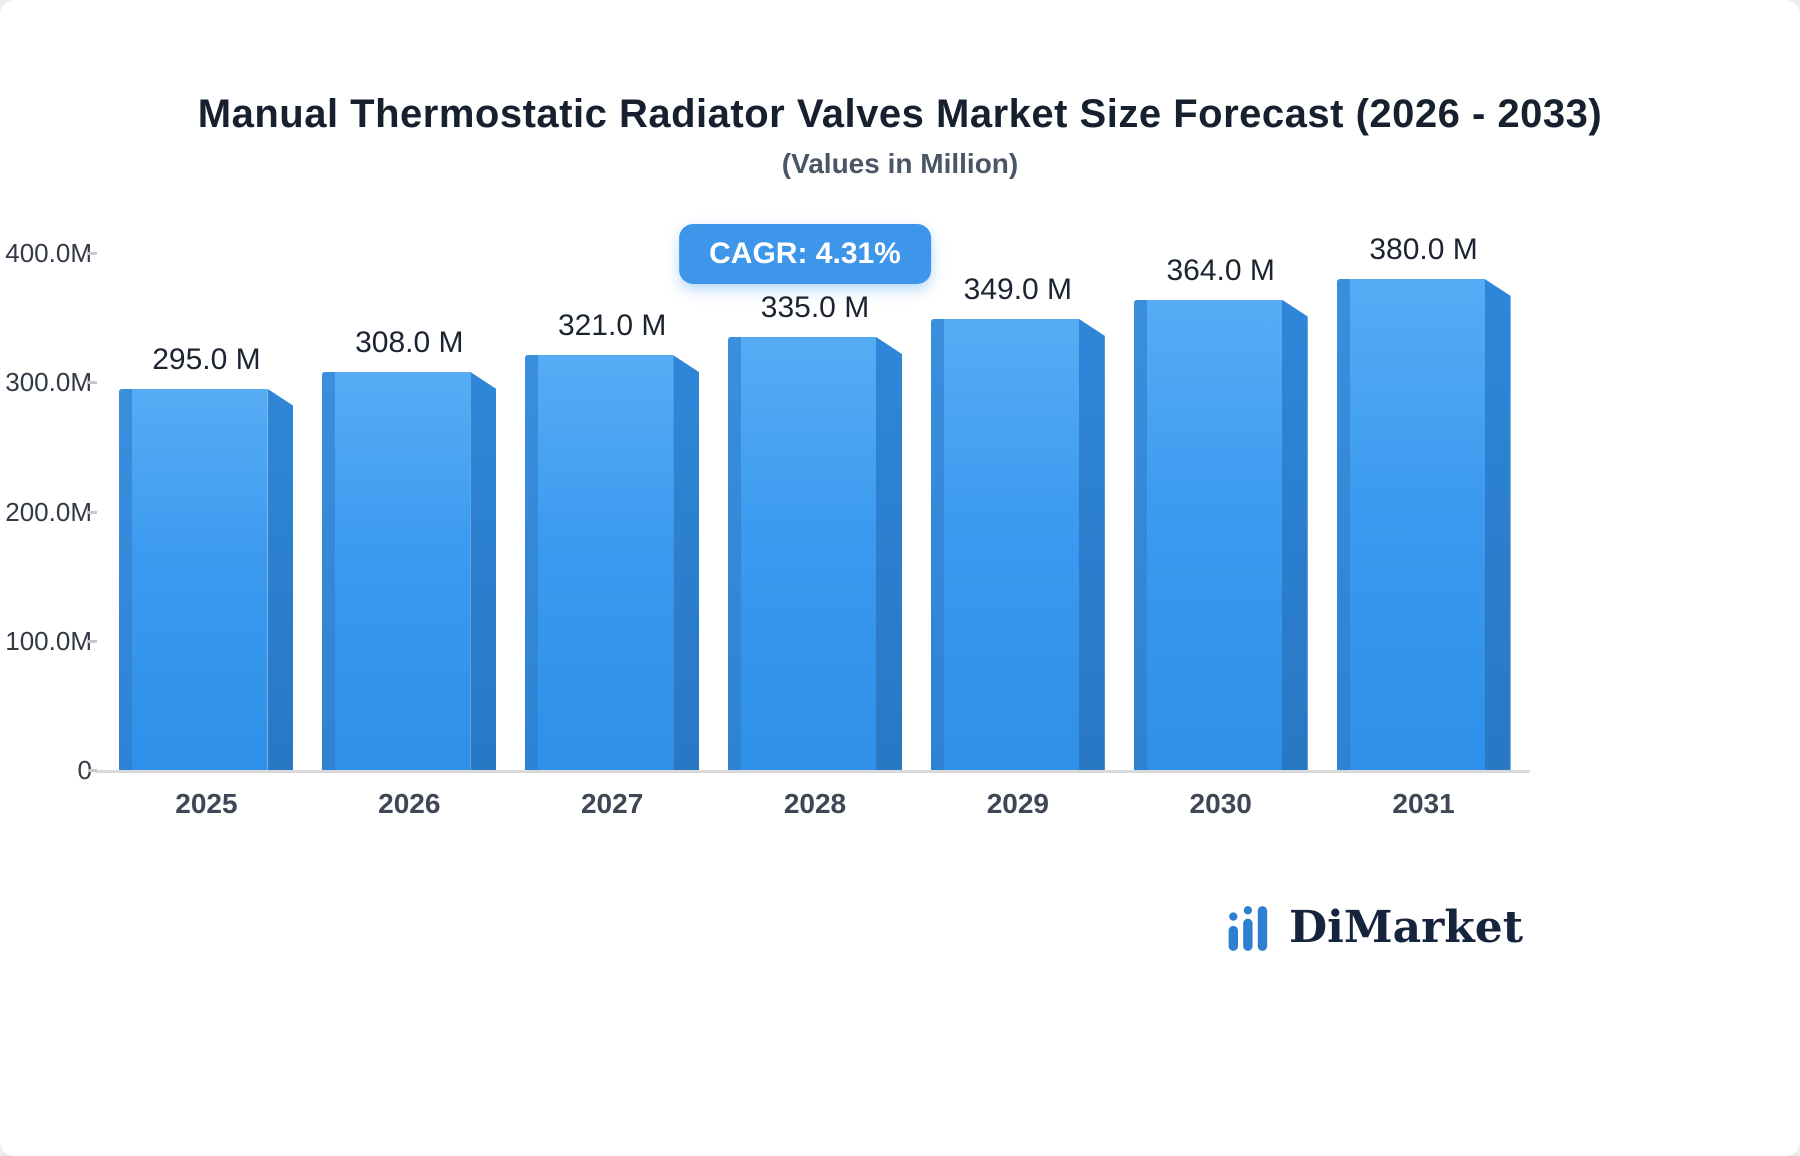  I want to click on bar-value-label: 308.0 M, so click(409, 342).